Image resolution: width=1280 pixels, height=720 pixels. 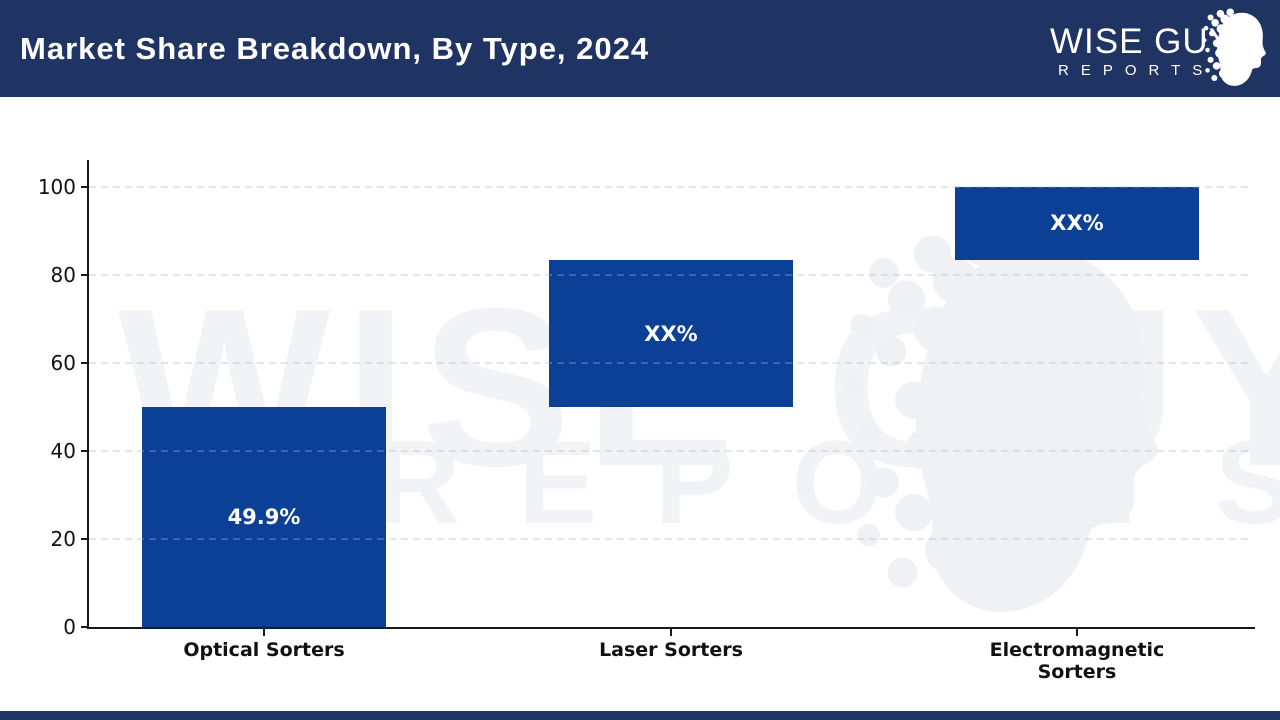 I want to click on bar-3: XX%, so click(x=1077, y=223).